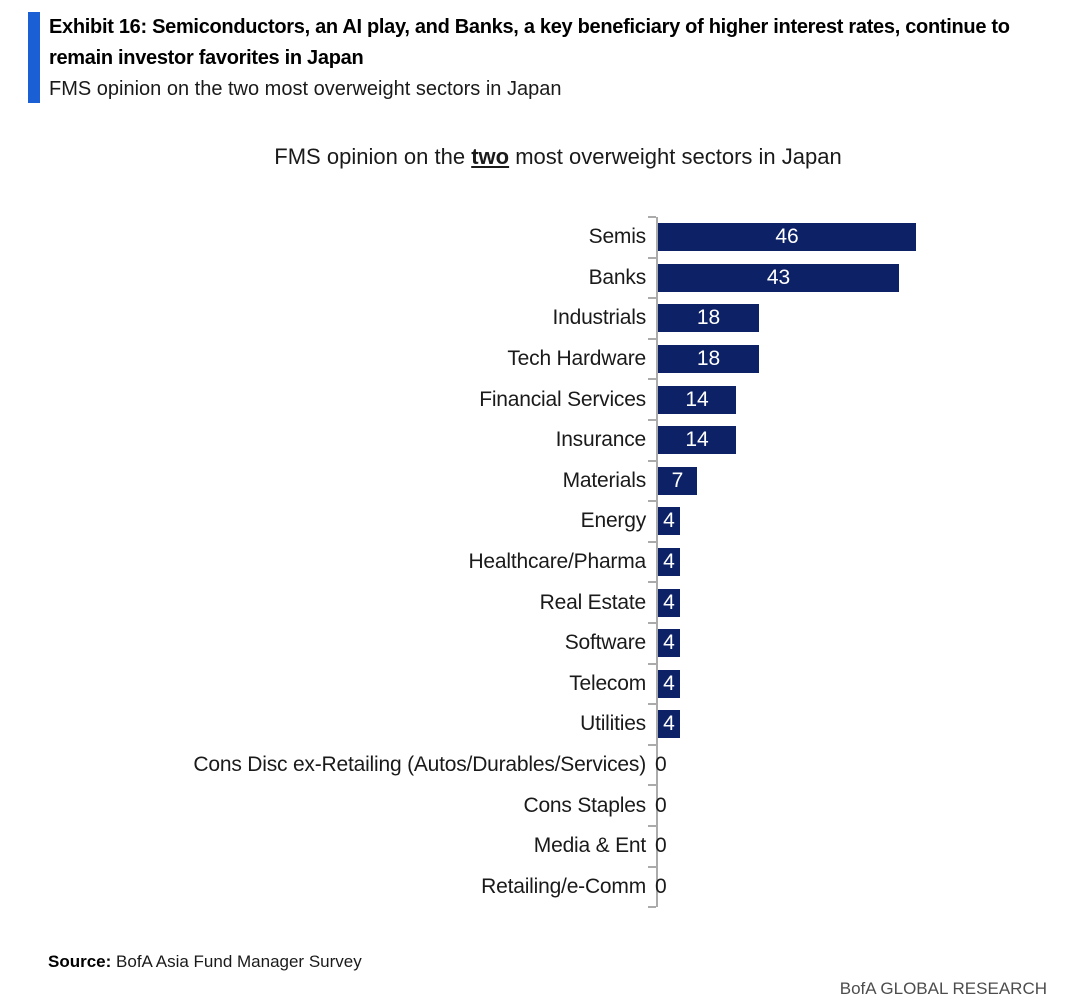 This screenshot has height=1005, width=1080. Describe the element at coordinates (601, 440) in the screenshot. I see `category-label: Insurance` at that location.